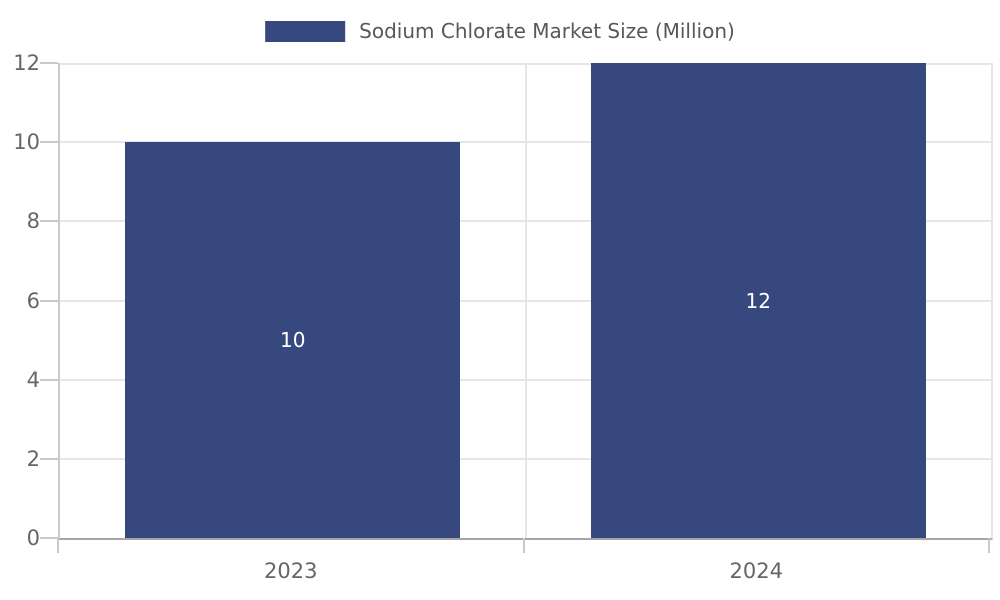  I want to click on bar-value-label: 12, so click(758, 300).